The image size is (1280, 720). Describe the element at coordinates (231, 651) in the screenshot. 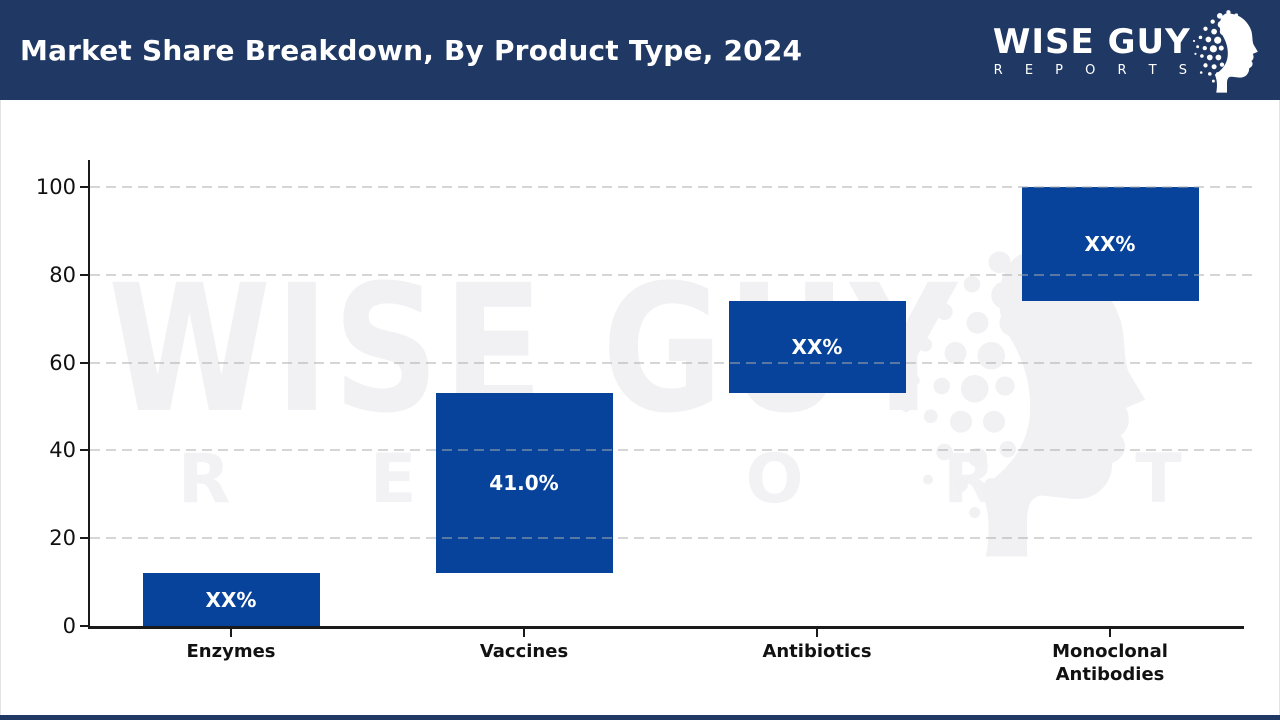

I see `x-category-label: Enzymes` at that location.